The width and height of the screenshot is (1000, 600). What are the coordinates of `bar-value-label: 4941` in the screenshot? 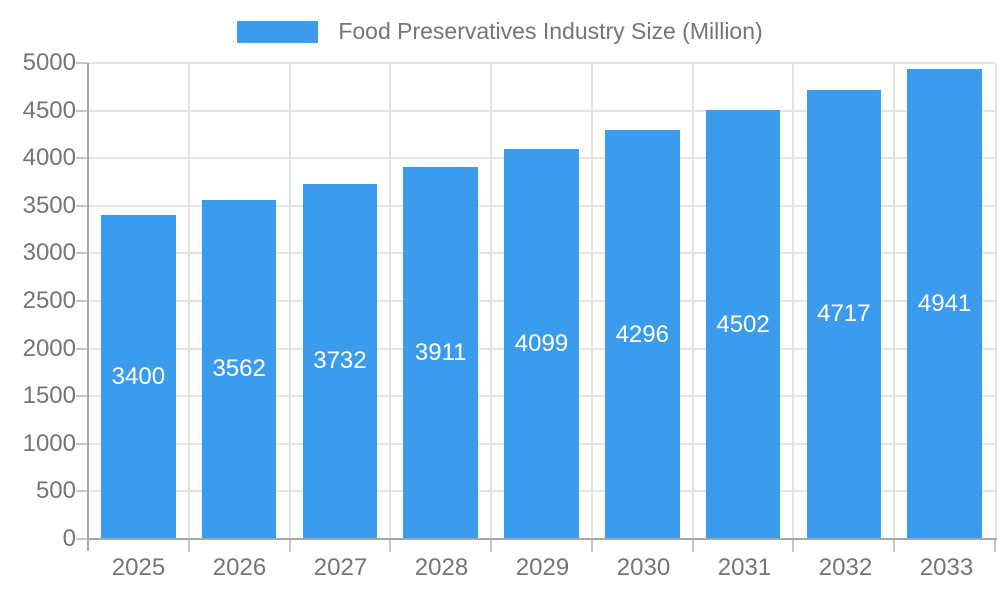 It's located at (944, 303).